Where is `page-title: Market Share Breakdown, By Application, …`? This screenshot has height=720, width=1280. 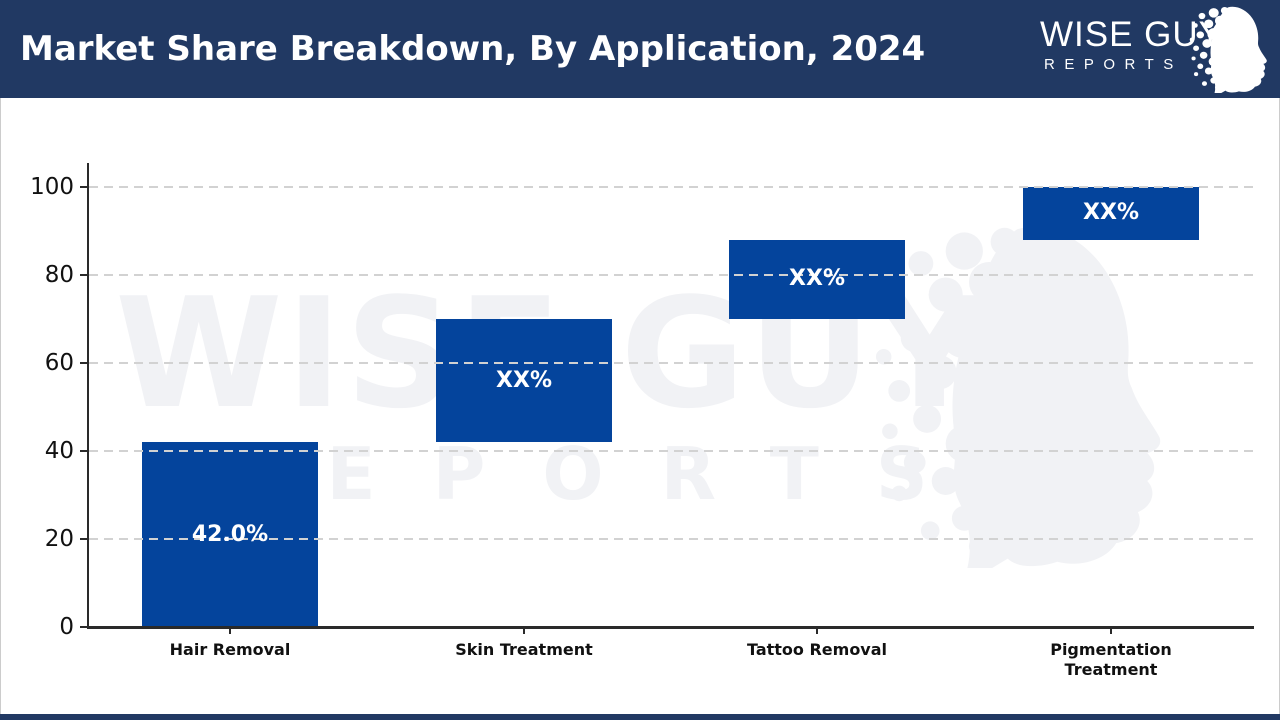 page-title: Market Share Breakdown, By Application, … is located at coordinates (473, 49).